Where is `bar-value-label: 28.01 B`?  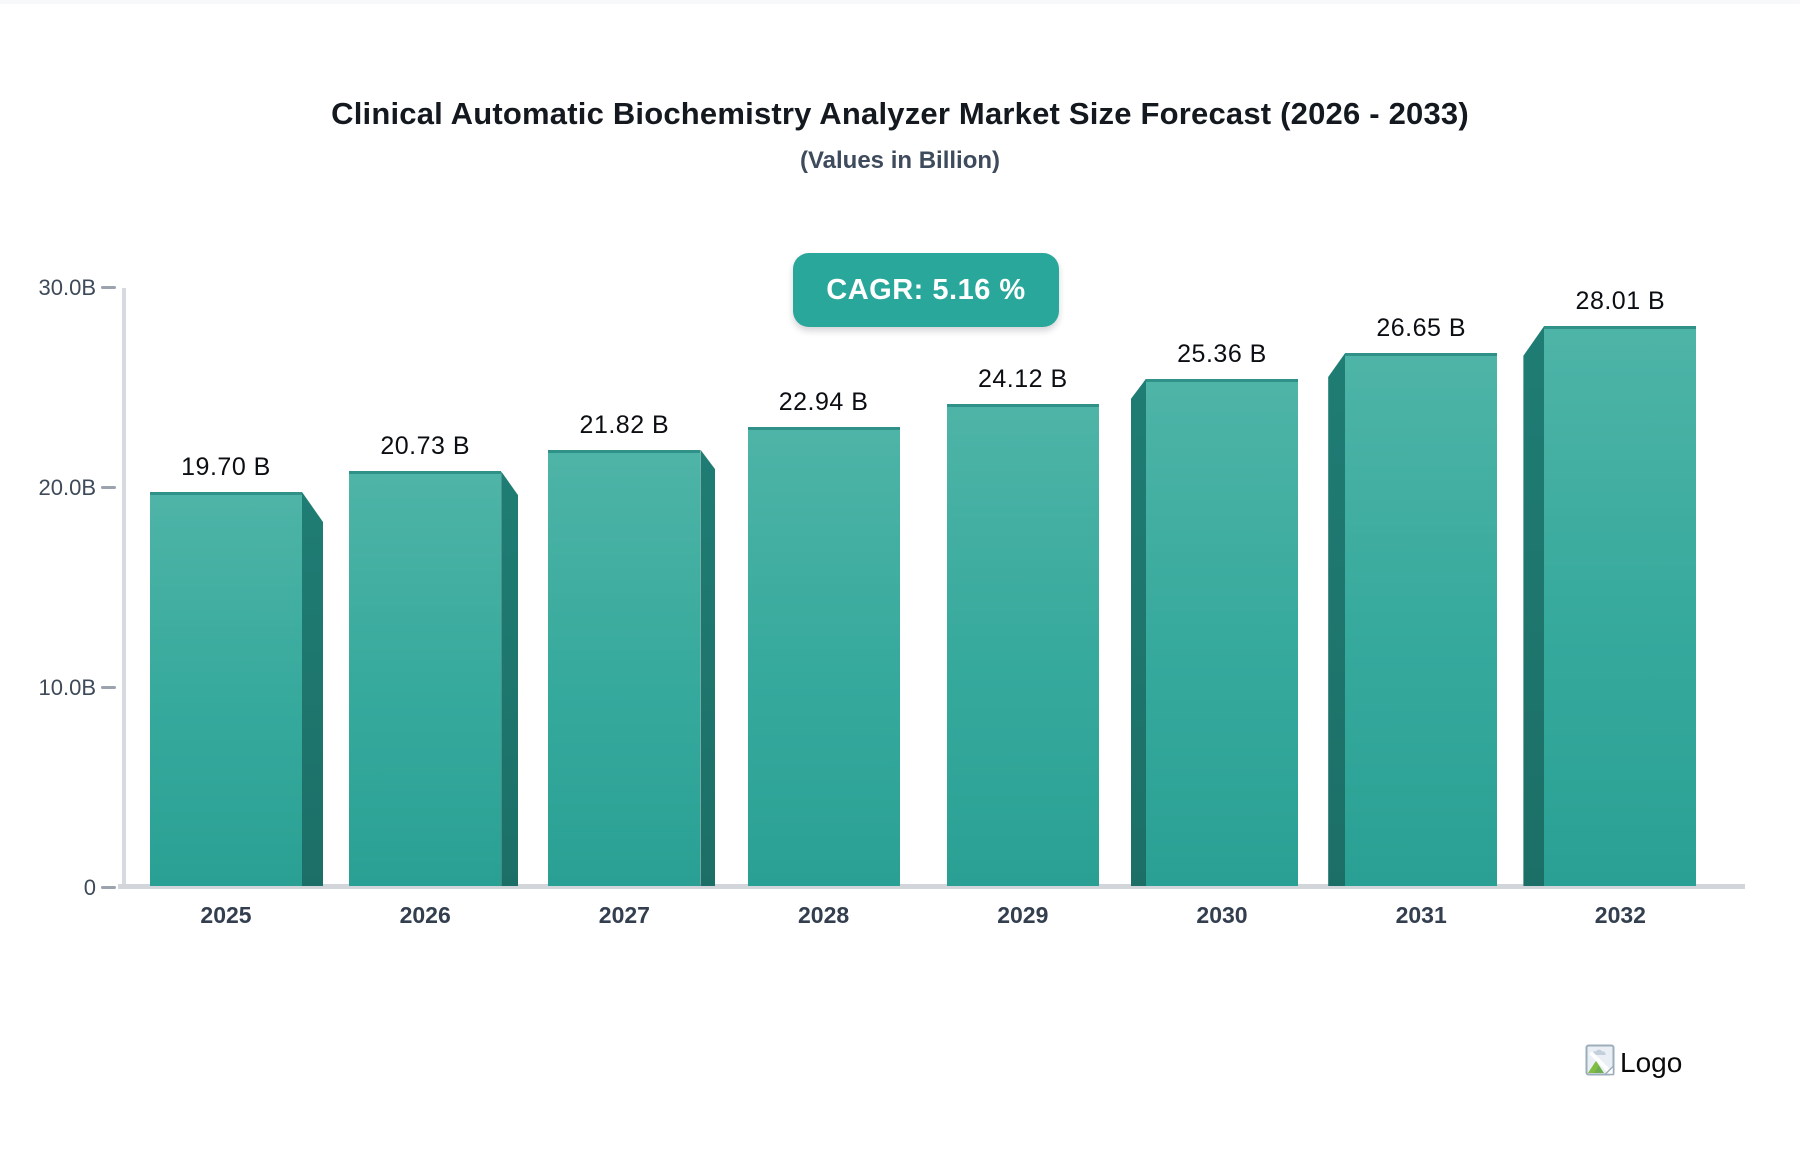
bar-value-label: 28.01 B is located at coordinates (1620, 300).